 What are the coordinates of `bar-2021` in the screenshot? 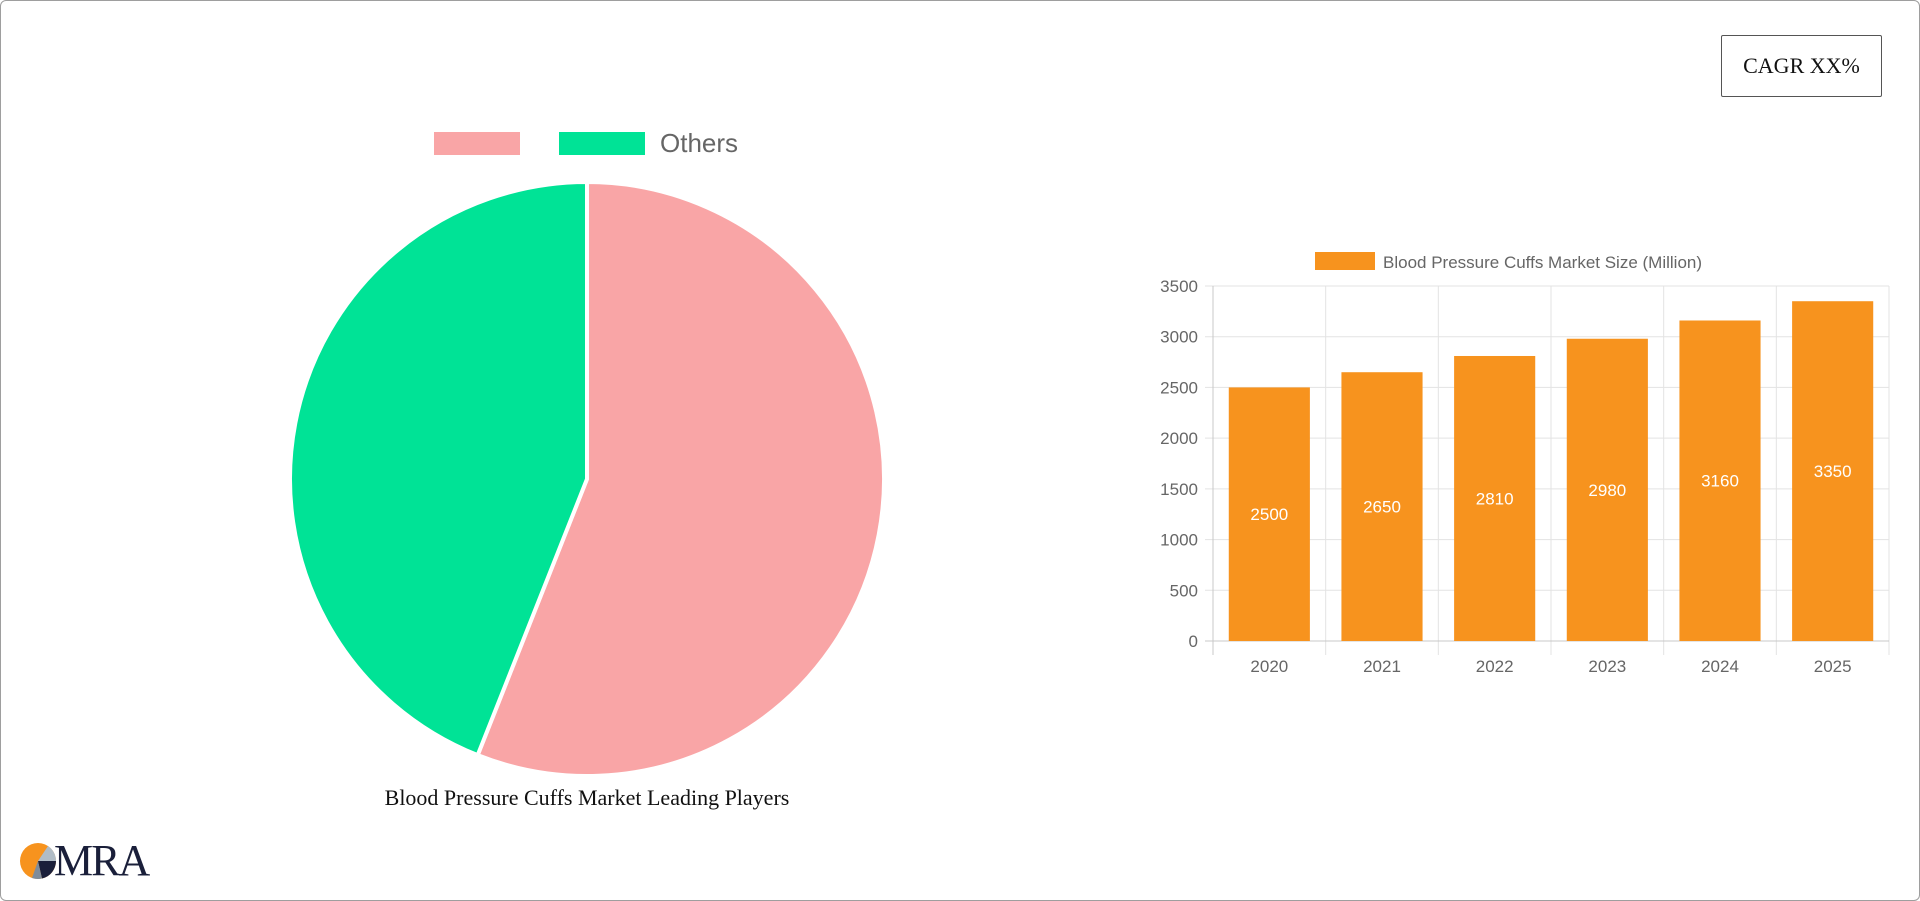 It's located at (1382, 506).